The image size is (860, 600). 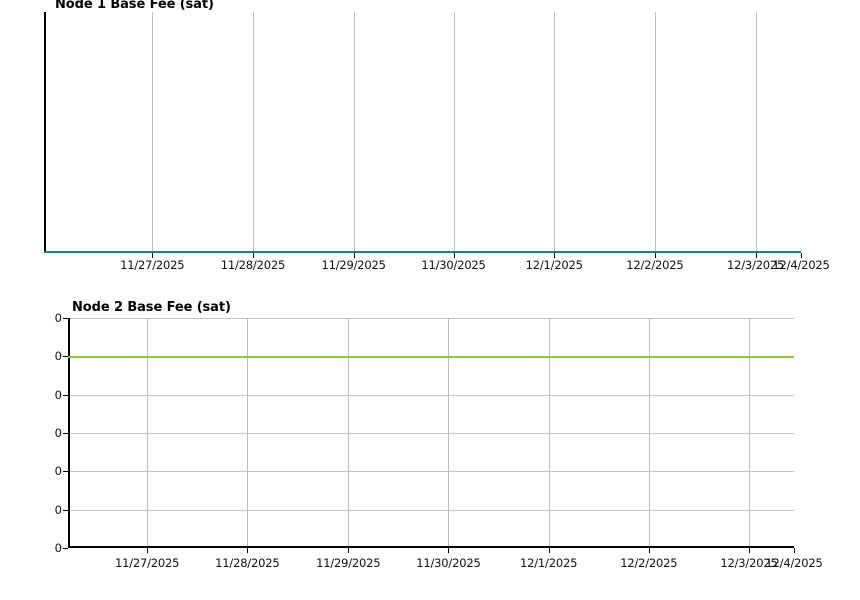 I want to click on series-line-node2, so click(x=431, y=357).